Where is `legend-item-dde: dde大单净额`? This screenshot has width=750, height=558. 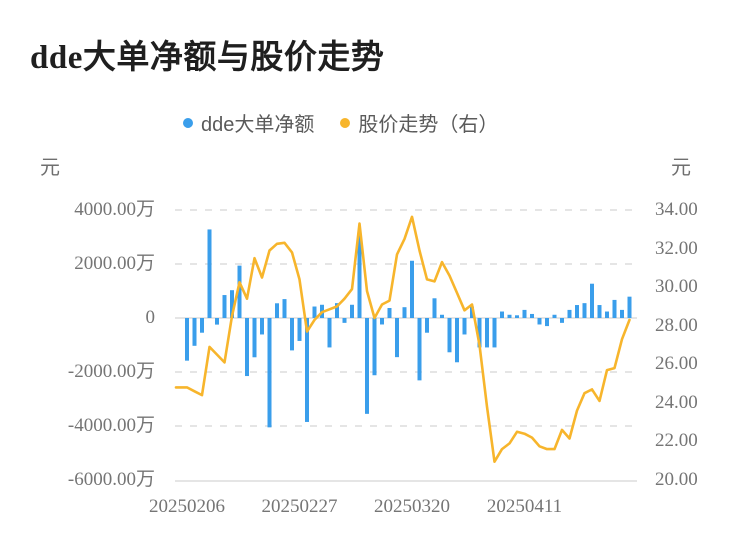
legend-item-dde: dde大单净额 is located at coordinates (248, 122).